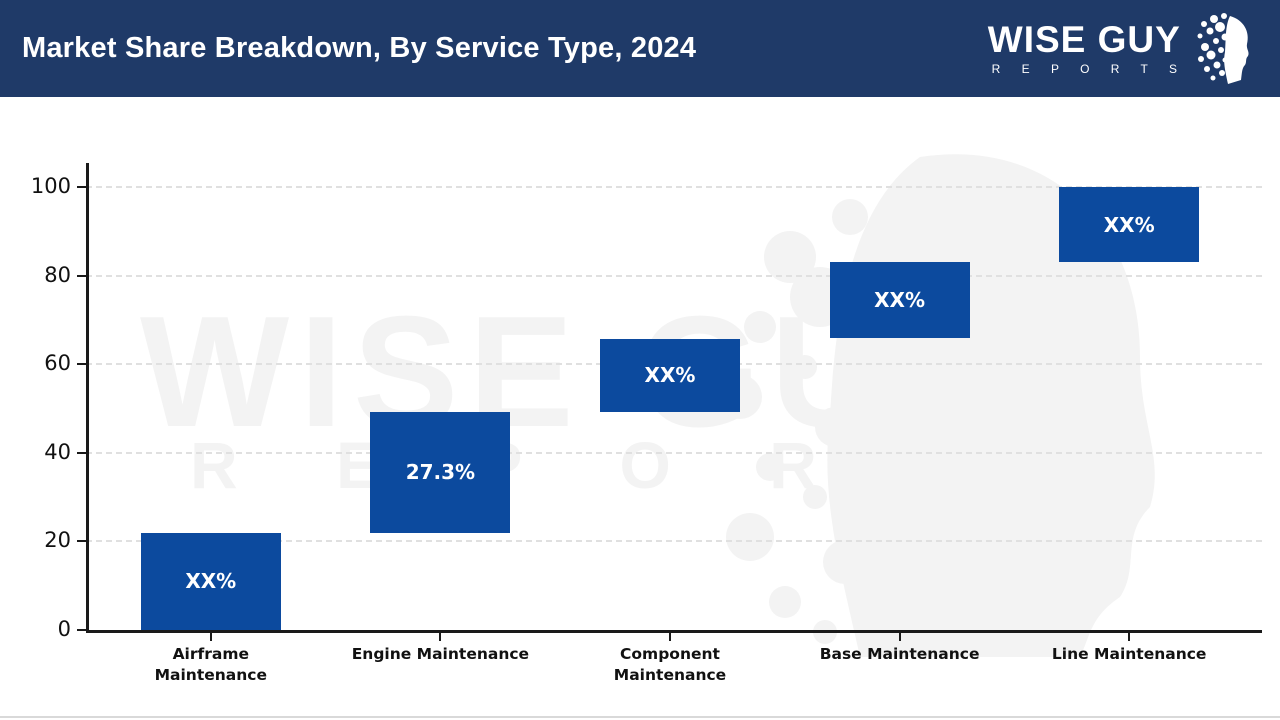  Describe the element at coordinates (899, 654) in the screenshot. I see `x-label-base-maintenance: Base Maintenance` at that location.